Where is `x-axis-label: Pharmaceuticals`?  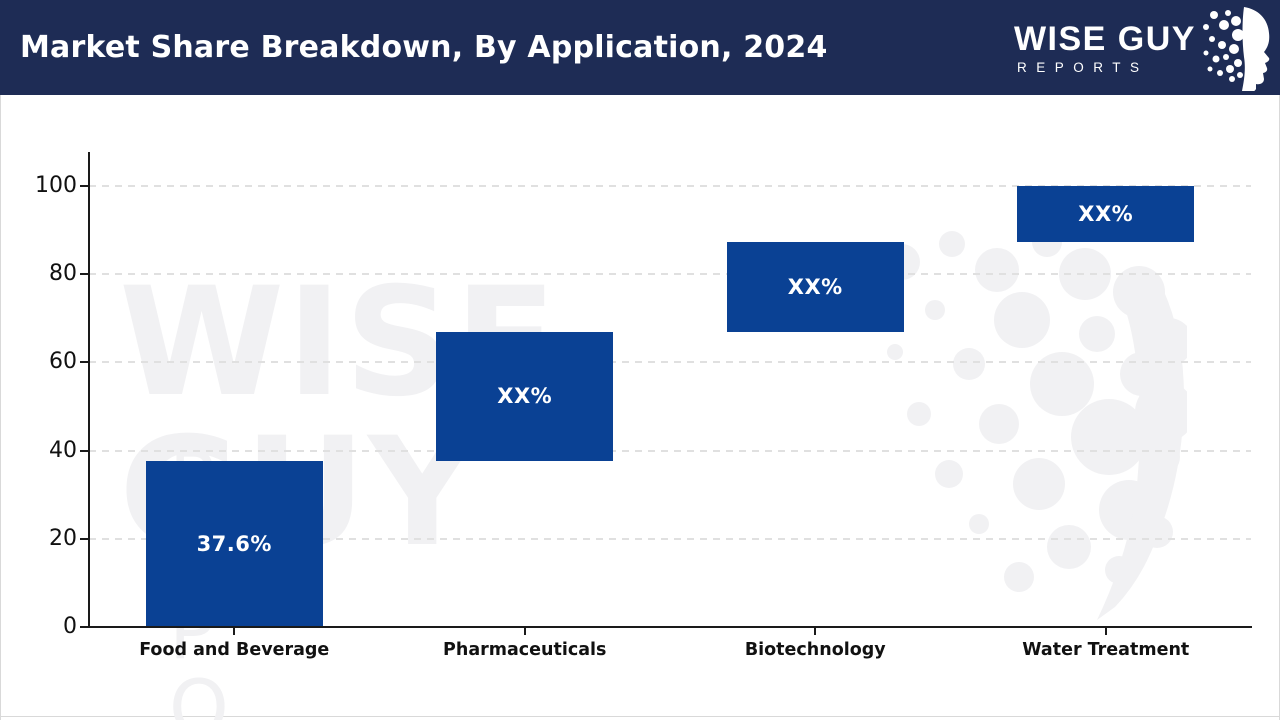 x-axis-label: Pharmaceuticals is located at coordinates (525, 650).